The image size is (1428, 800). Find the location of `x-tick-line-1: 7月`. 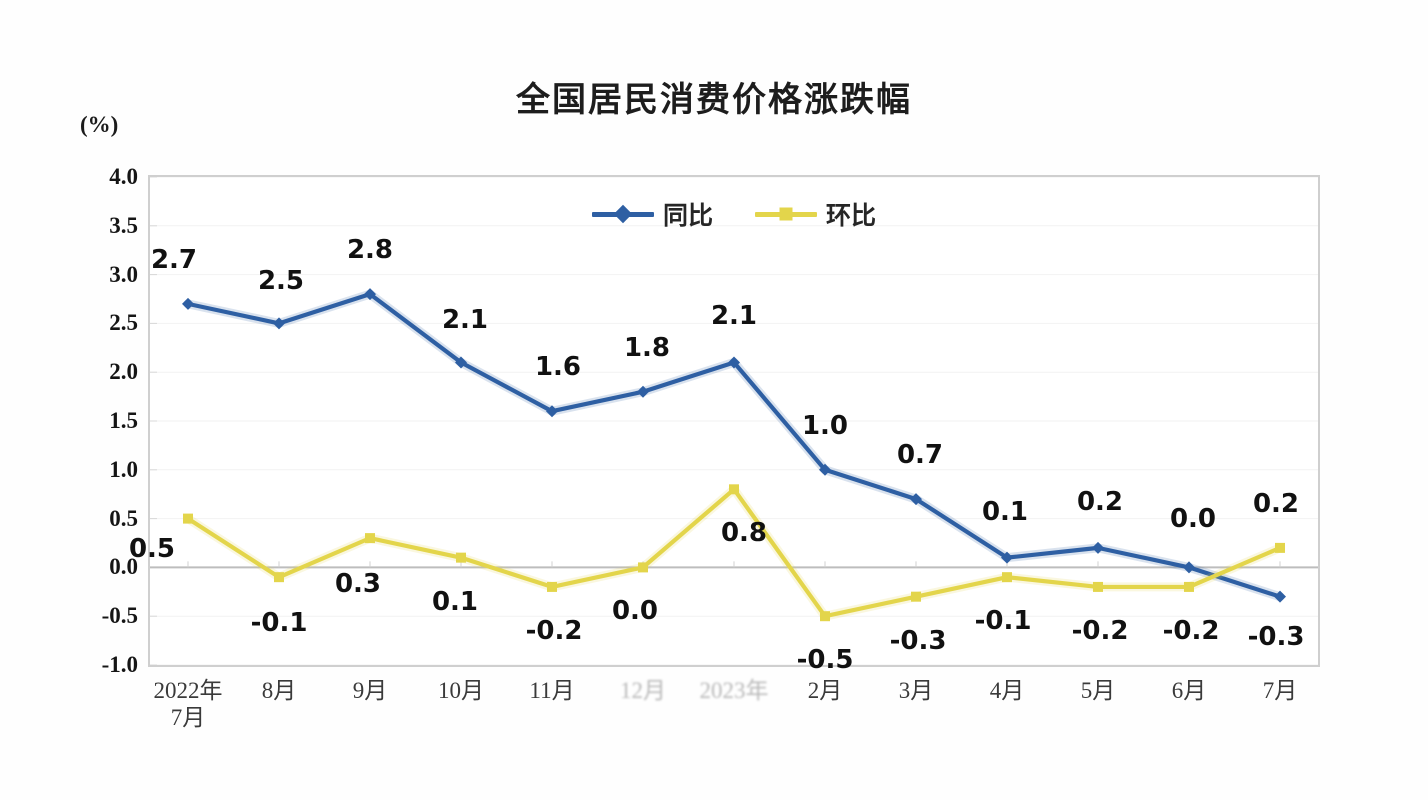

x-tick-line-1: 7月 is located at coordinates (1280, 690).